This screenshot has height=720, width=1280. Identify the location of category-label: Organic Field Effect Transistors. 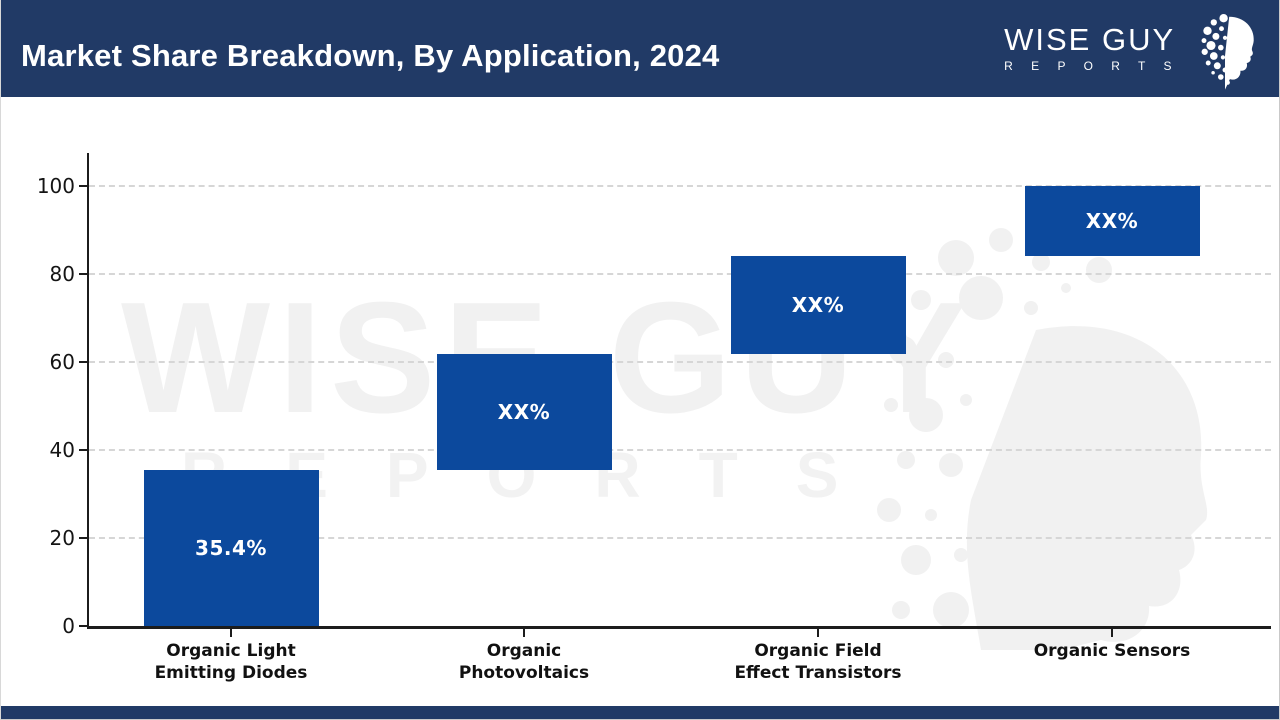
(818, 662).